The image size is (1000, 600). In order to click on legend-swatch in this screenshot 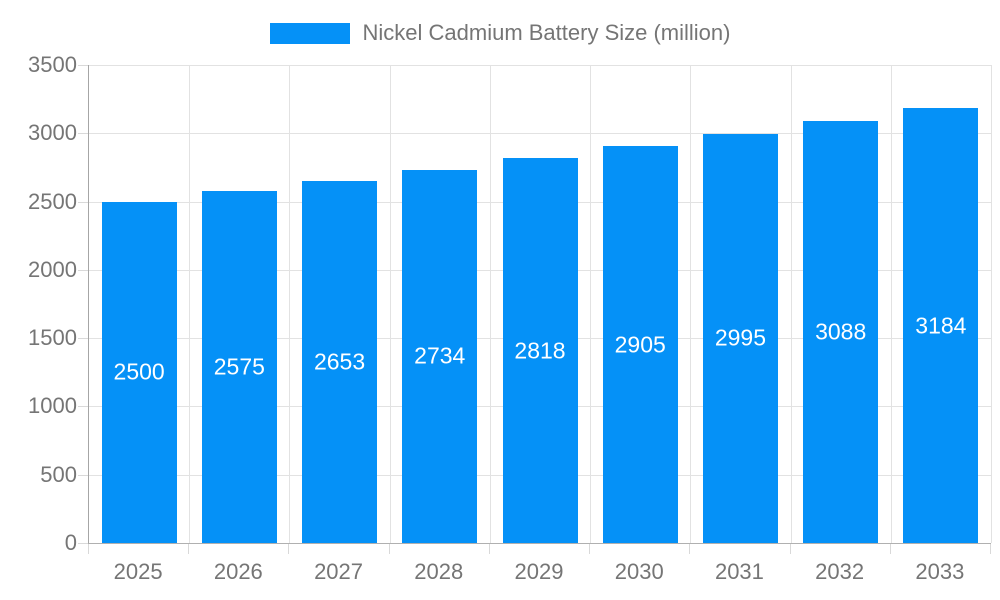, I will do `click(309, 33)`.